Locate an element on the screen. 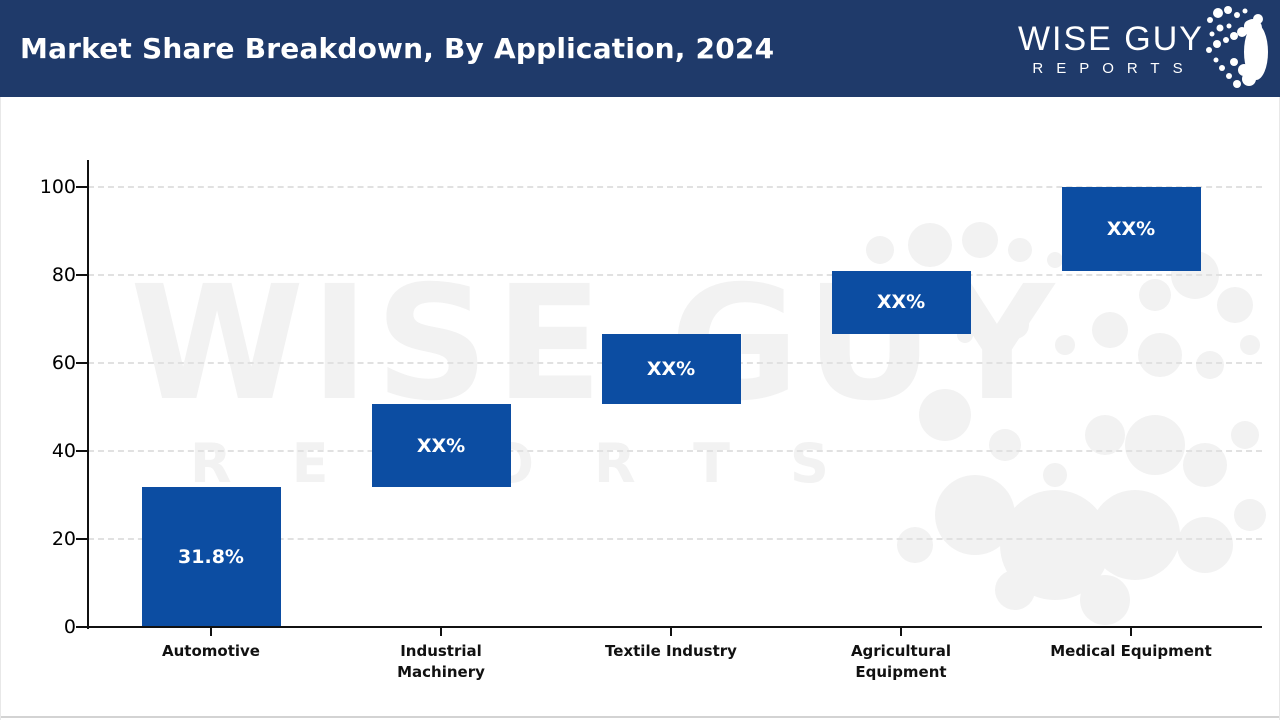 The image size is (1280, 720). brand-name: WISE GUY is located at coordinates (1110, 38).